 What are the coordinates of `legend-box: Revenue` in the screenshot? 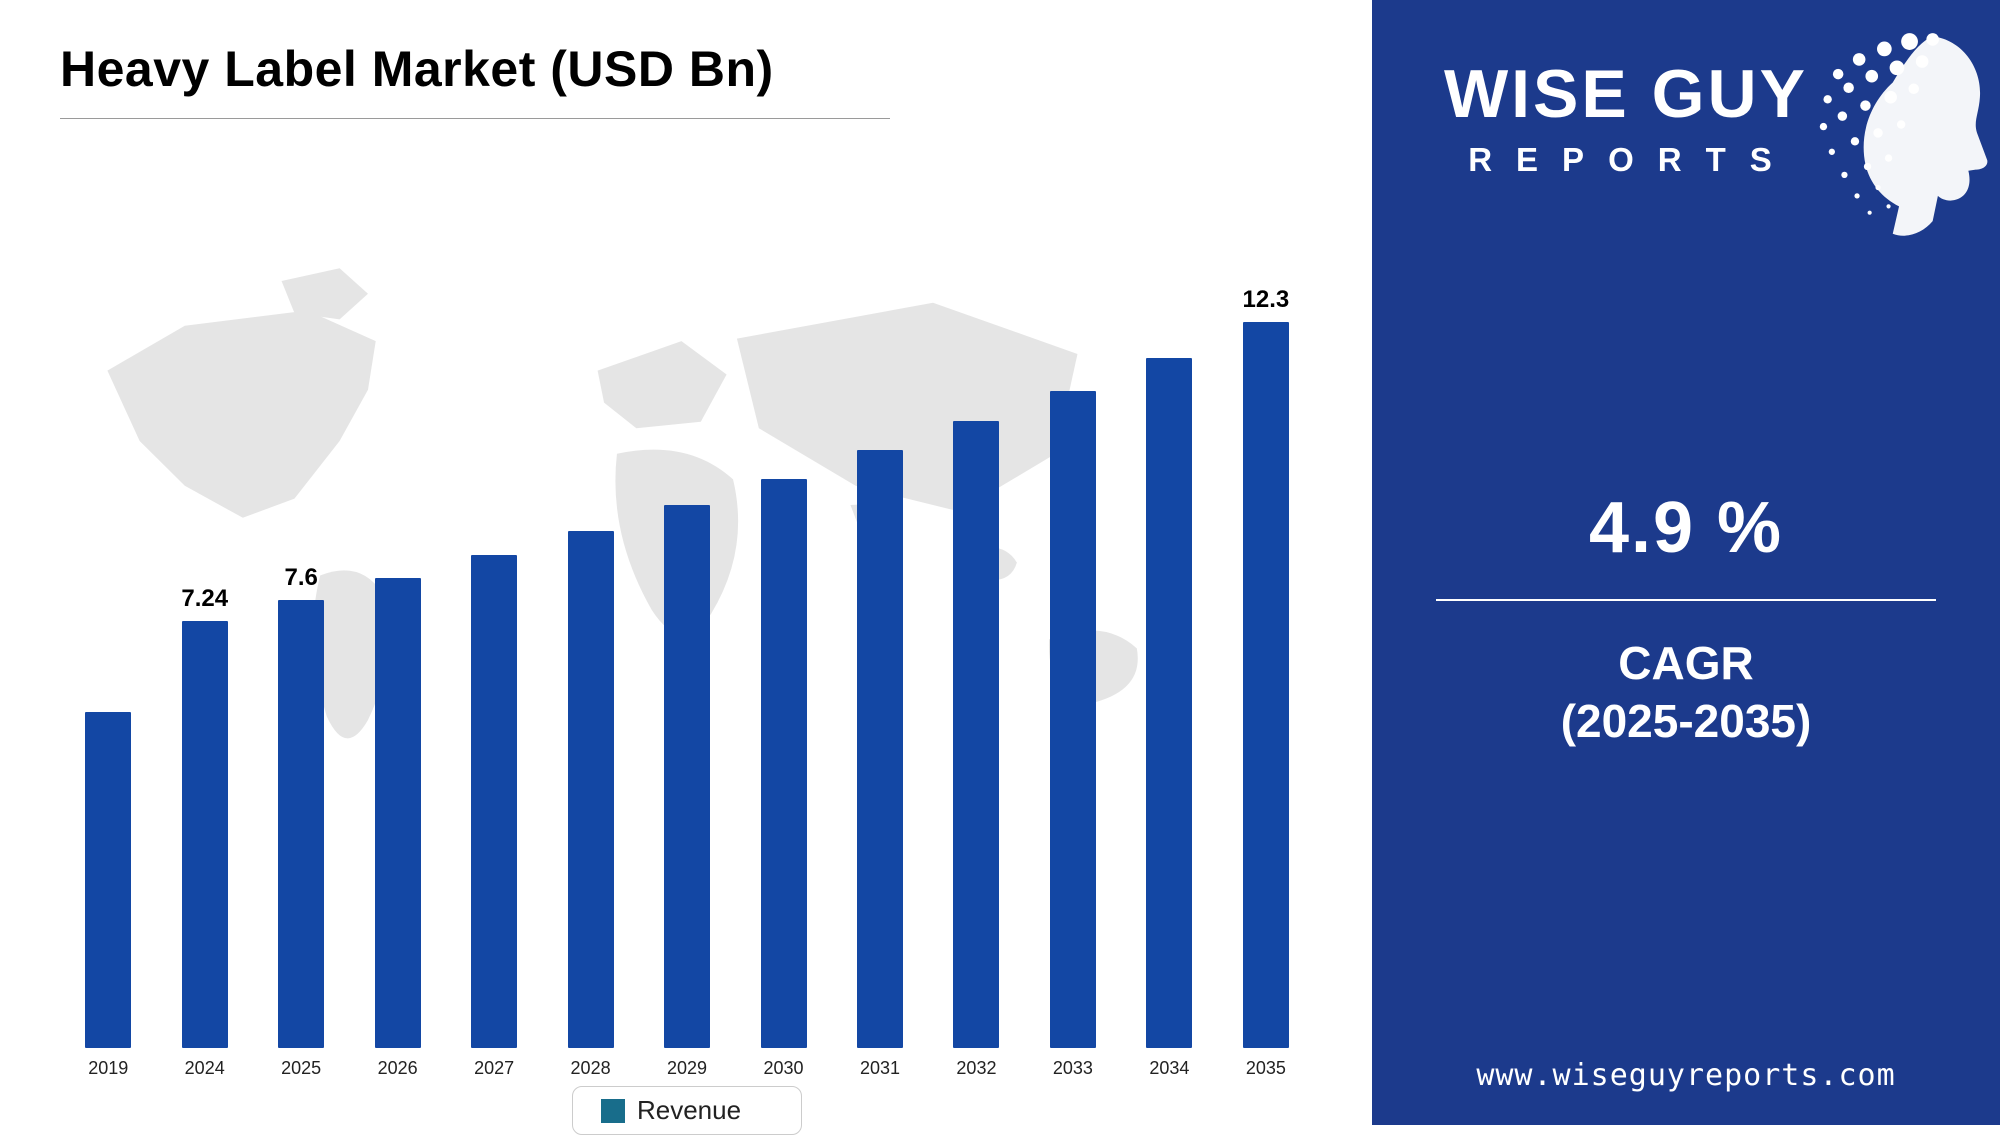 It's located at (687, 1110).